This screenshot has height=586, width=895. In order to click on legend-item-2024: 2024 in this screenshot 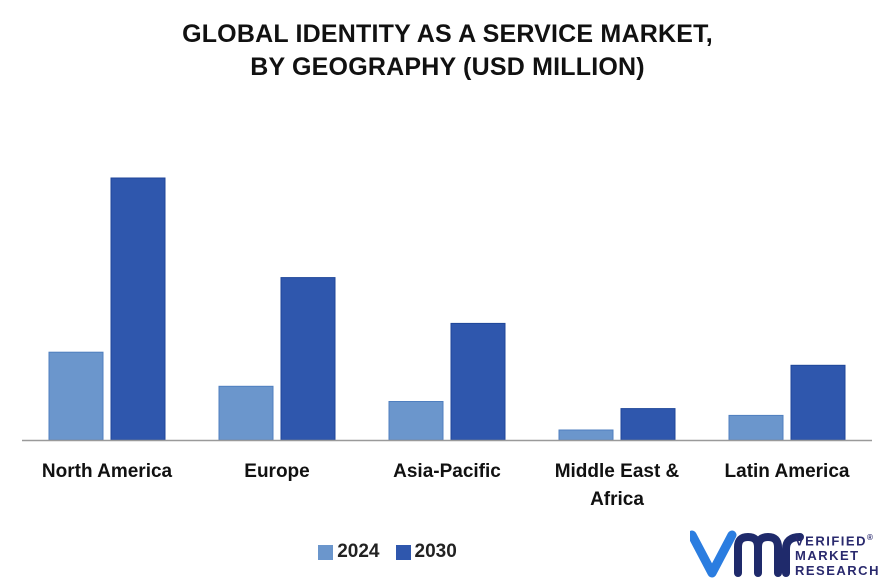, I will do `click(349, 552)`.